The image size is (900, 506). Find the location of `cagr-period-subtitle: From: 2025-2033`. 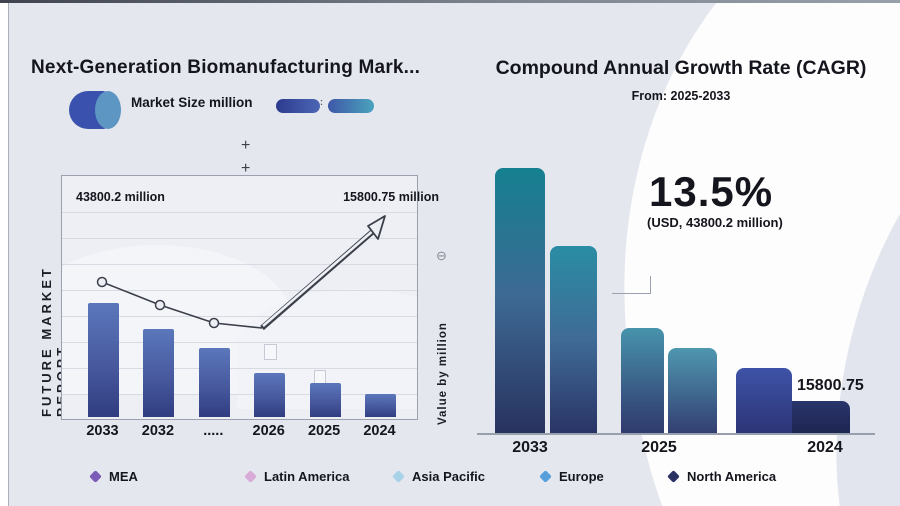

cagr-period-subtitle: From: 2025-2033 is located at coordinates (681, 96).